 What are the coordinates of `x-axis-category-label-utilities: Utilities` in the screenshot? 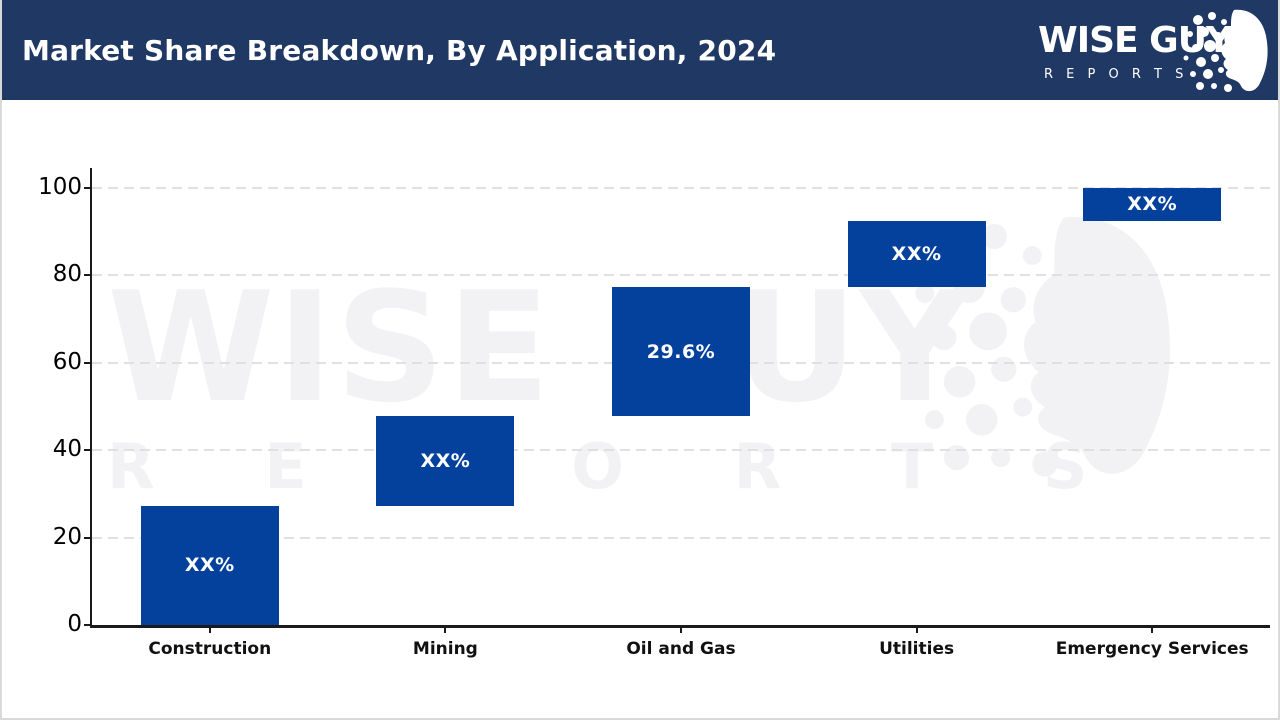 It's located at (917, 649).